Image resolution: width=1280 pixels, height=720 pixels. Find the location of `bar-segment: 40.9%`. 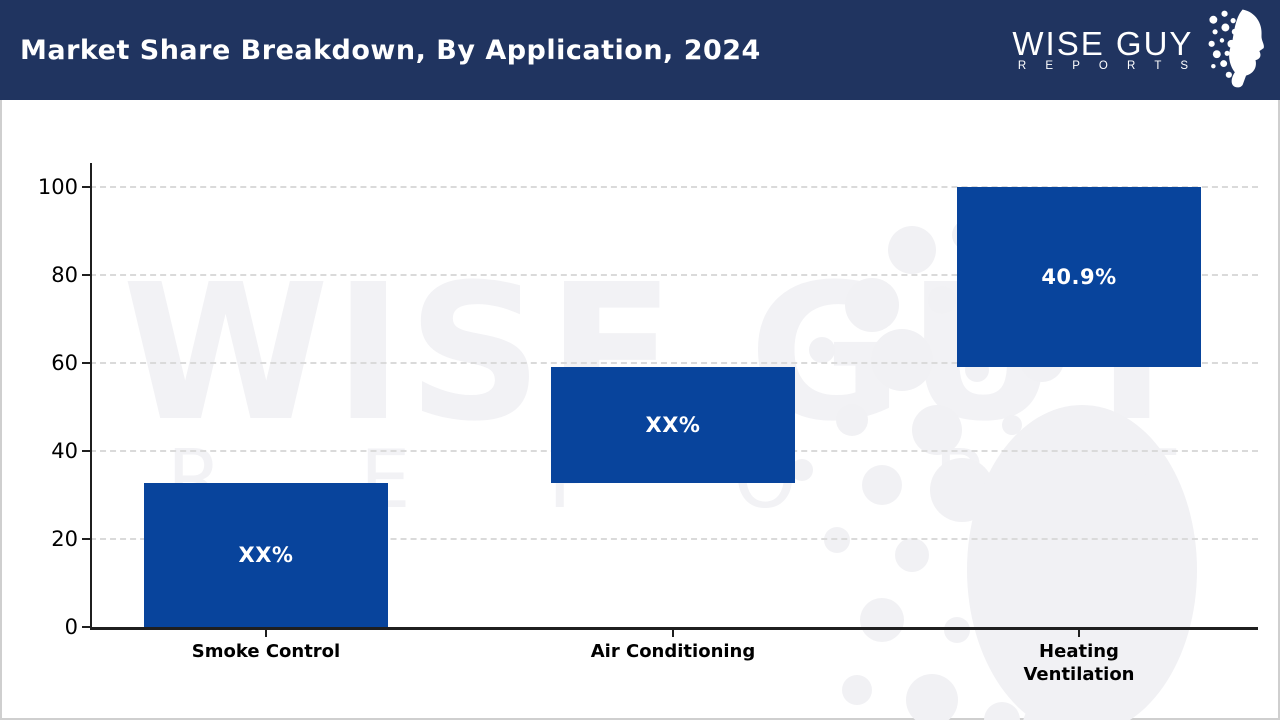

bar-segment: 40.9% is located at coordinates (1079, 277).